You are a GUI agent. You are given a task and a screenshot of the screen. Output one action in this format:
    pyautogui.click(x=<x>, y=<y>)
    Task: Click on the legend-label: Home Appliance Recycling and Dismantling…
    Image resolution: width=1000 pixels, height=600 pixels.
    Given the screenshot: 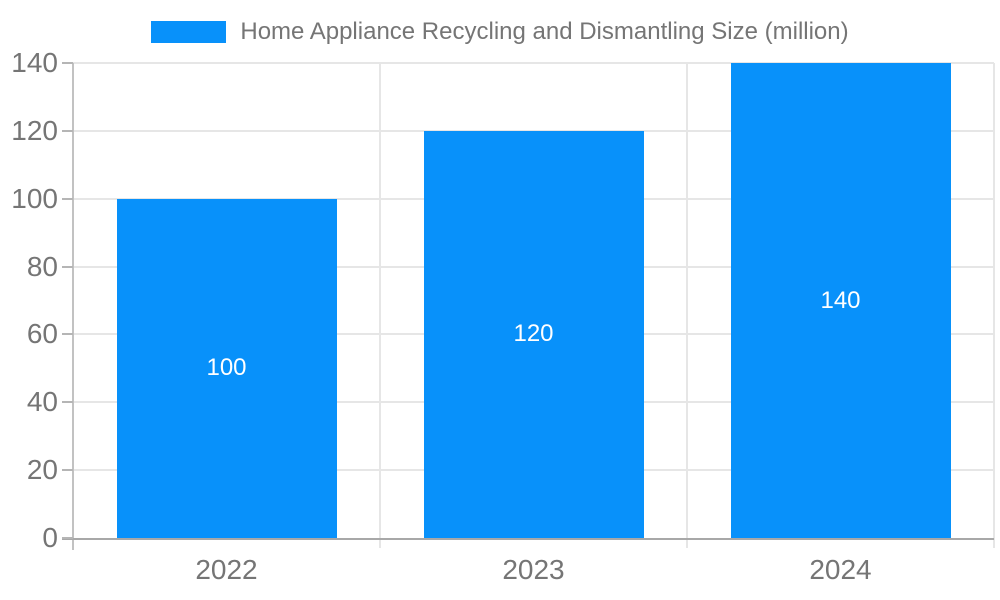 What is the action you would take?
    pyautogui.click(x=544, y=31)
    